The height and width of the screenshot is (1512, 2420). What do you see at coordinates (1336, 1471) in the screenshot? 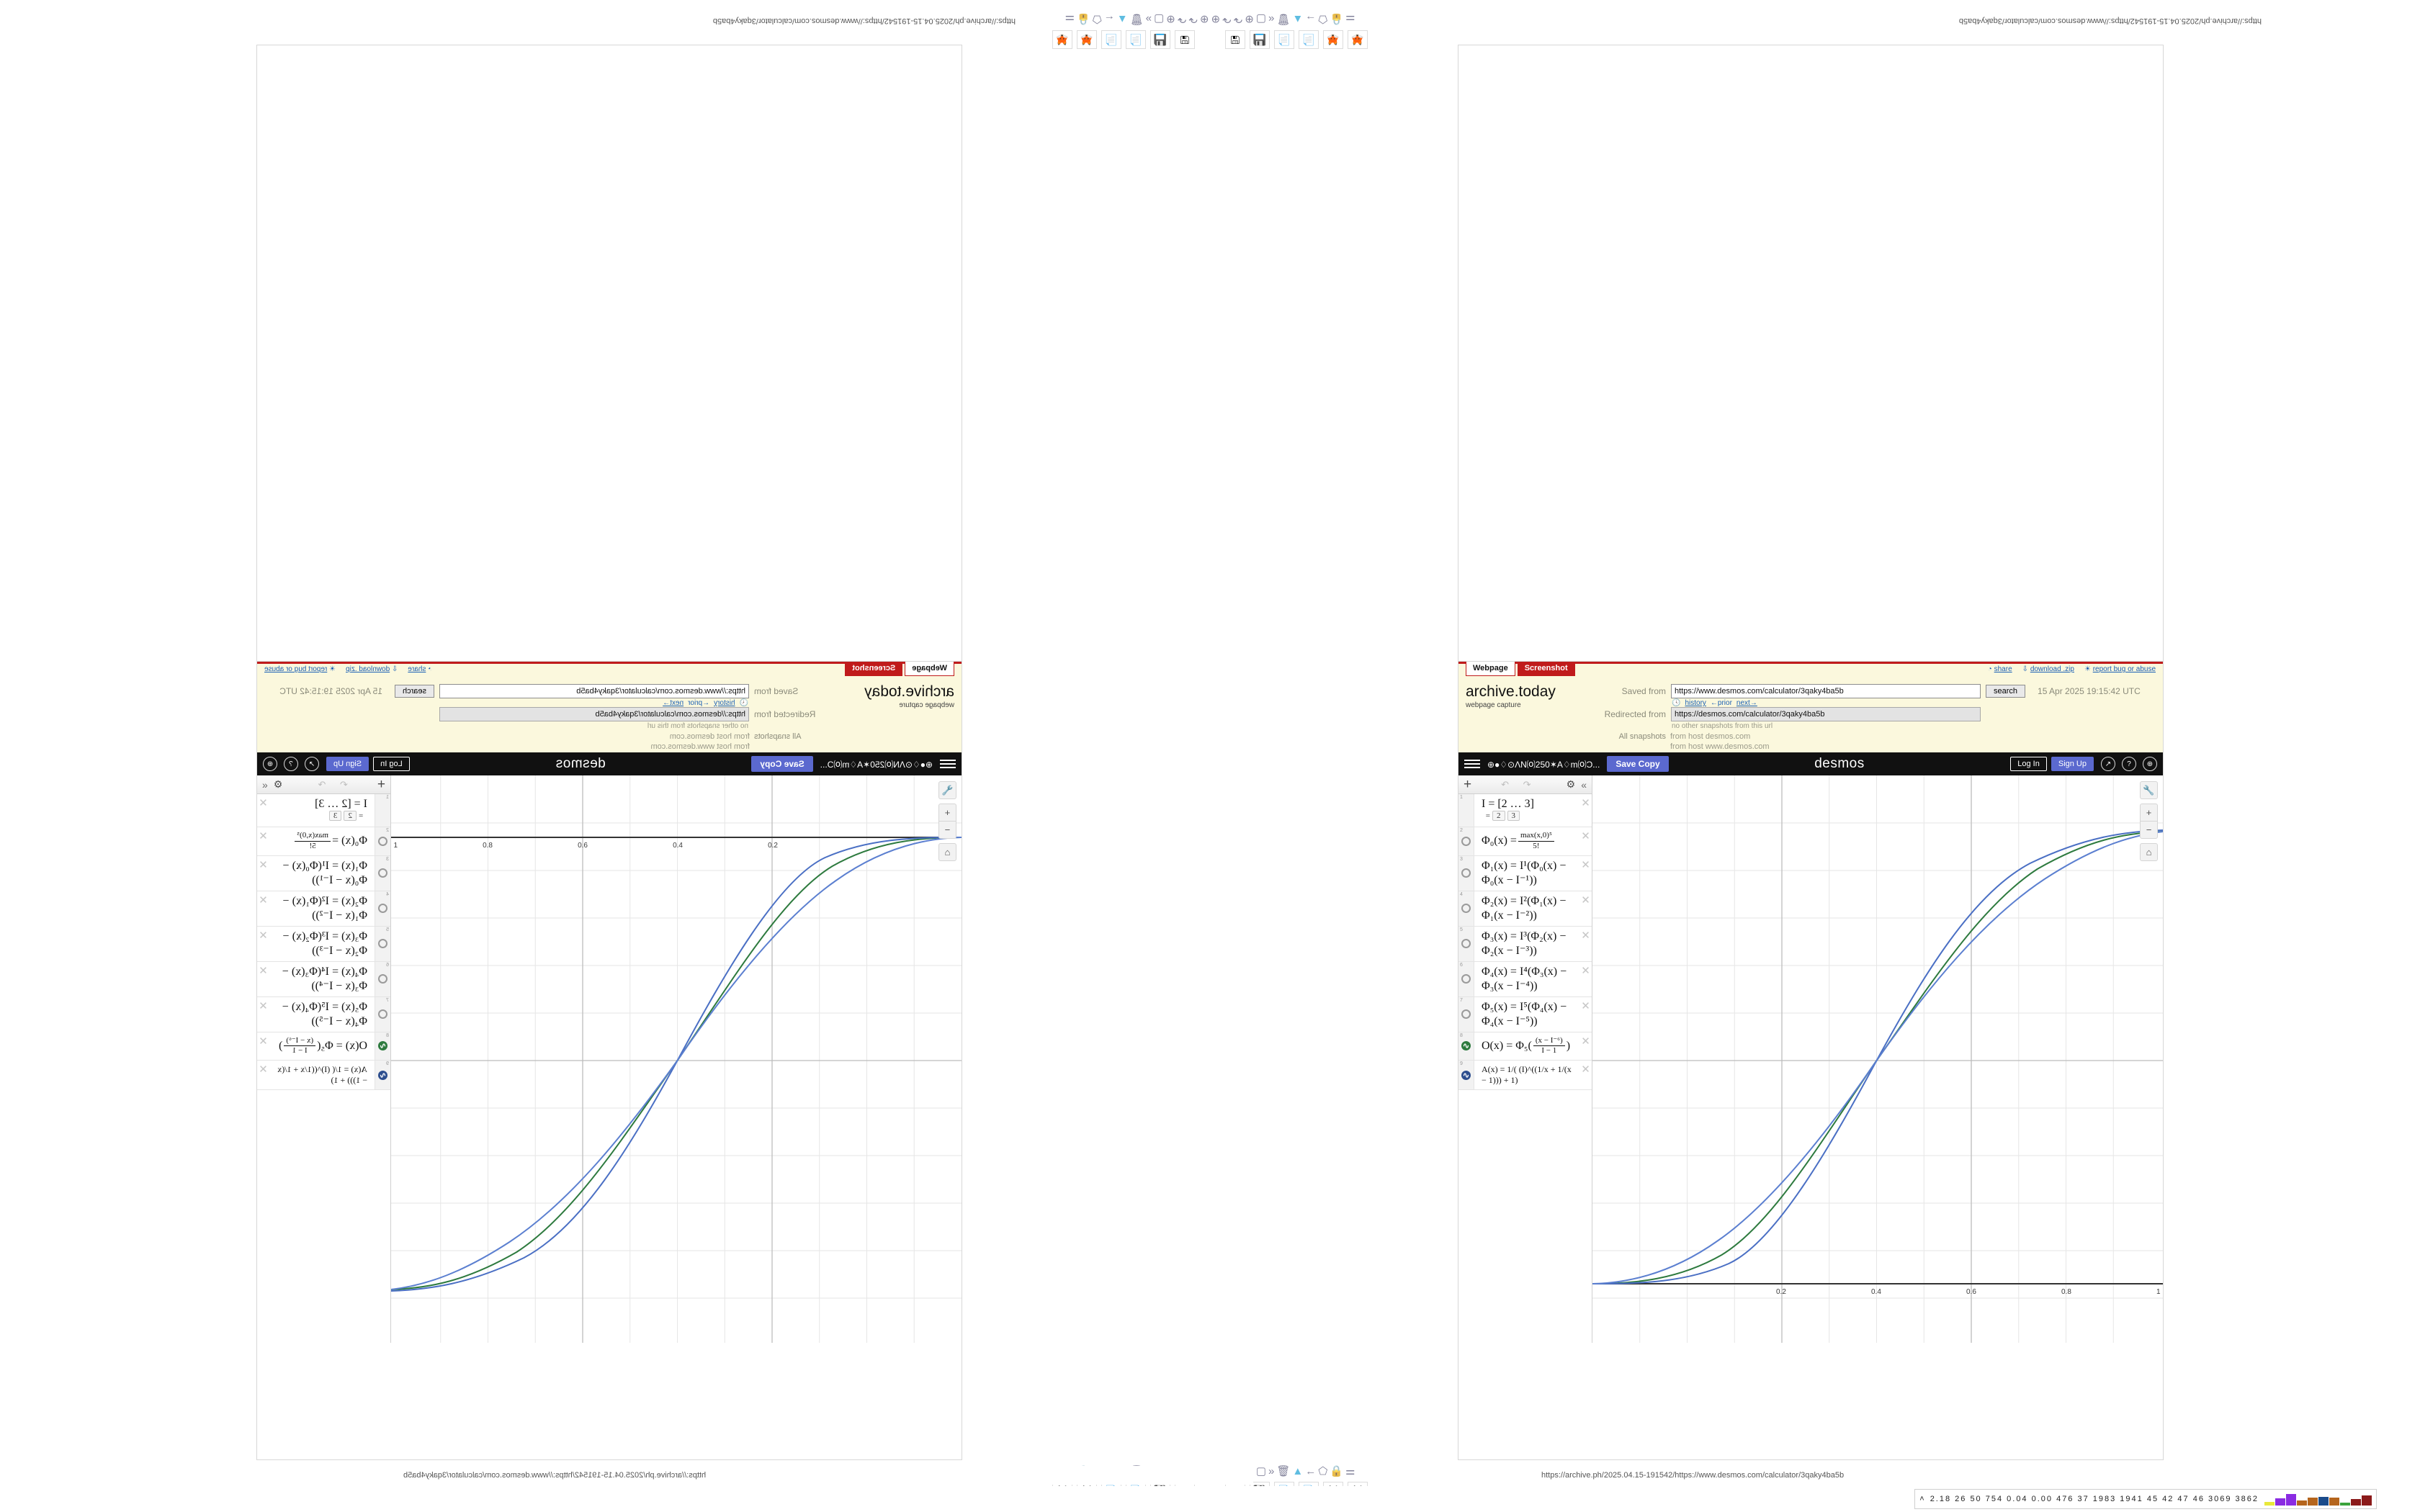
I see `lock-icon: 🔒` at bounding box center [1336, 1471].